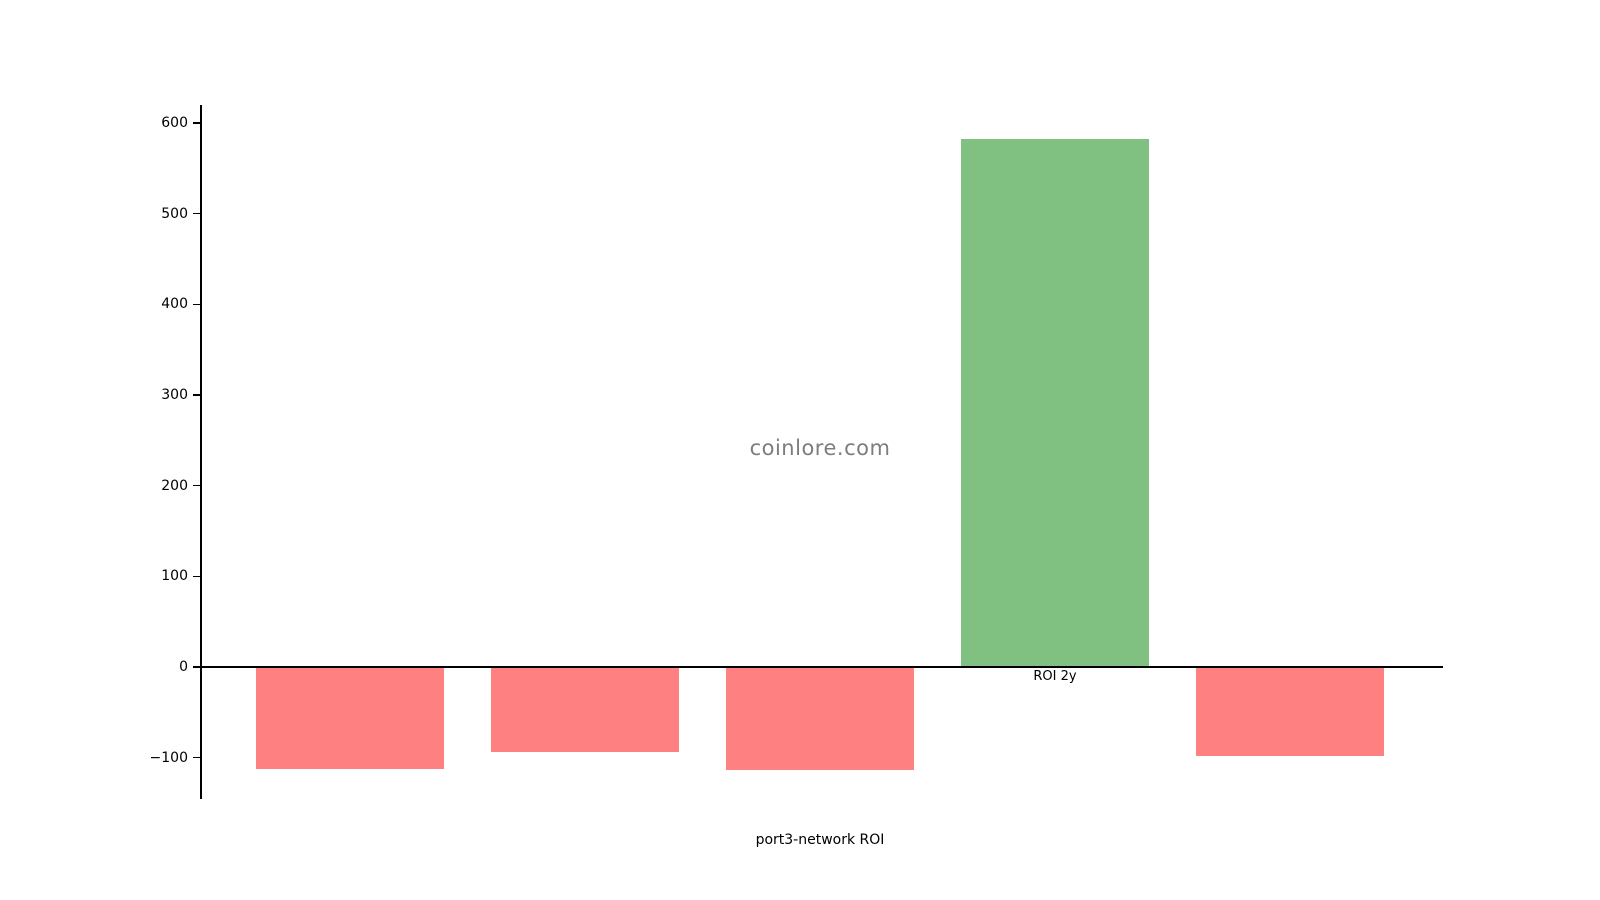 This screenshot has width=1600, height=900. I want to click on y-tick-label-300: 300, so click(174, 395).